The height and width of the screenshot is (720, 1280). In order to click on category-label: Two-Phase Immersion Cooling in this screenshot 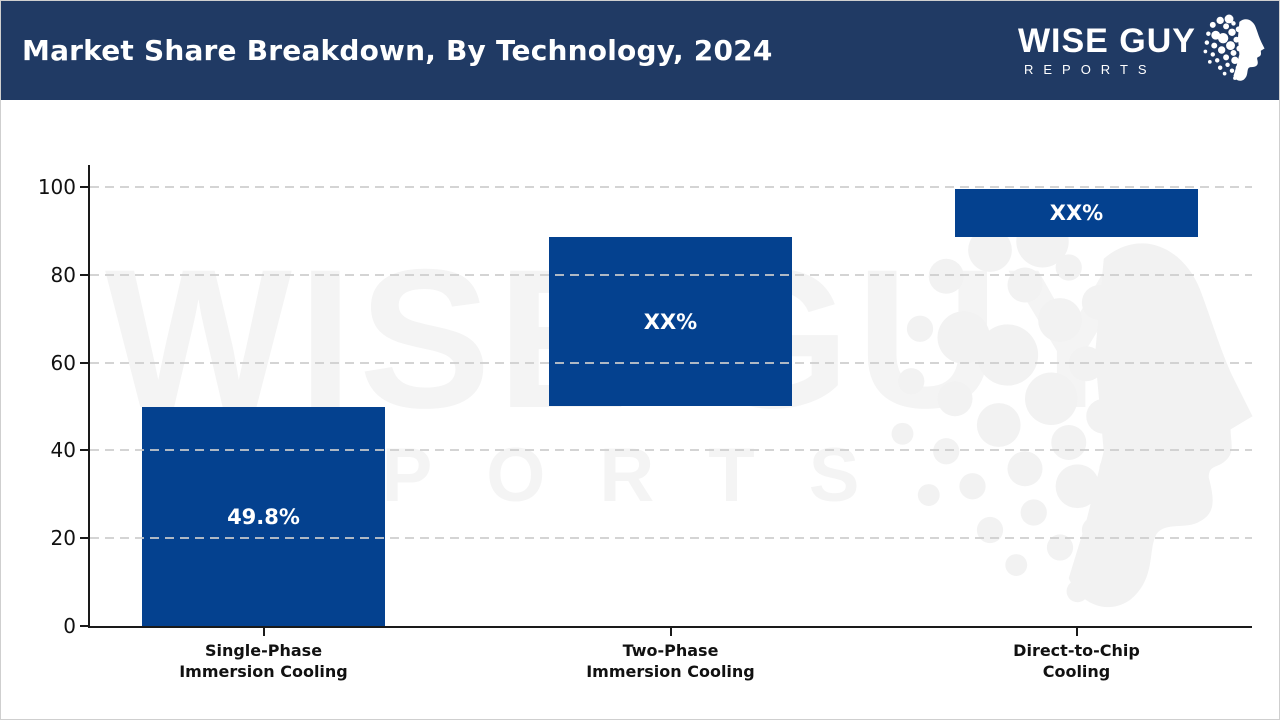, I will do `click(671, 661)`.